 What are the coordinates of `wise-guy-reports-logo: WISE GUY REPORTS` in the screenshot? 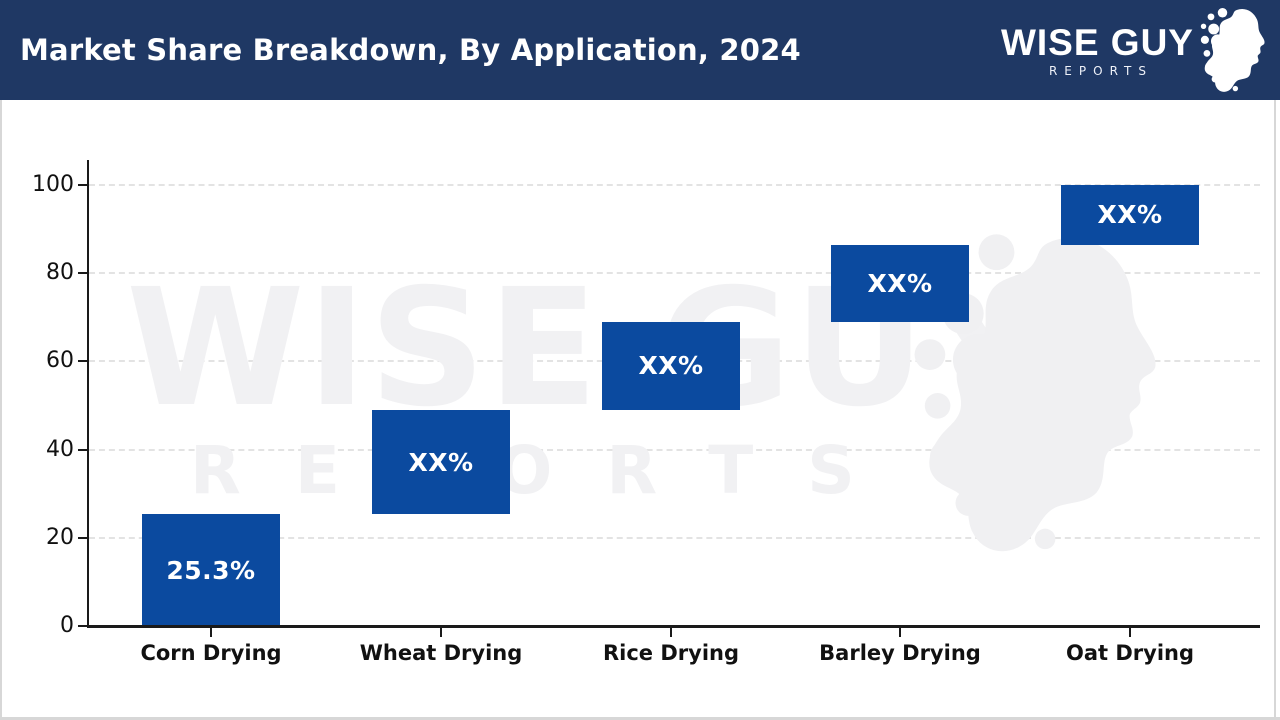 It's located at (1135, 50).